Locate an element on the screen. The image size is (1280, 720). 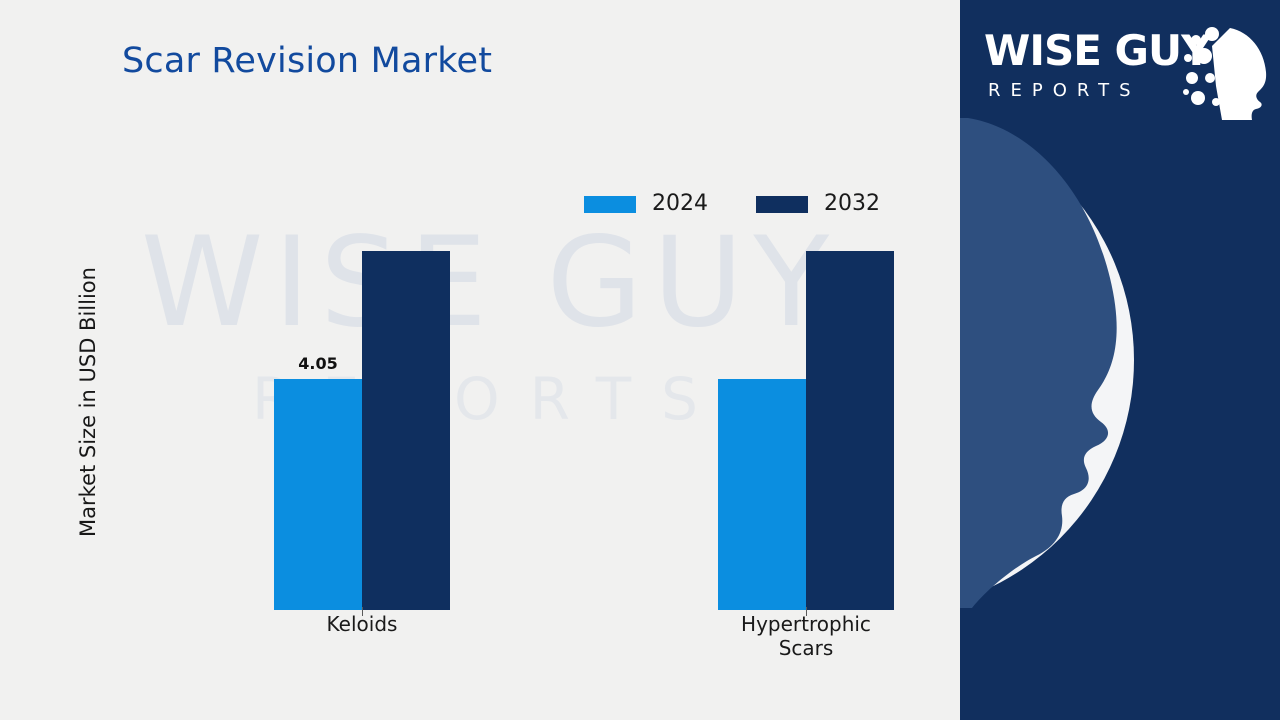
legend-label-2032: 2032 is located at coordinates (852, 203).